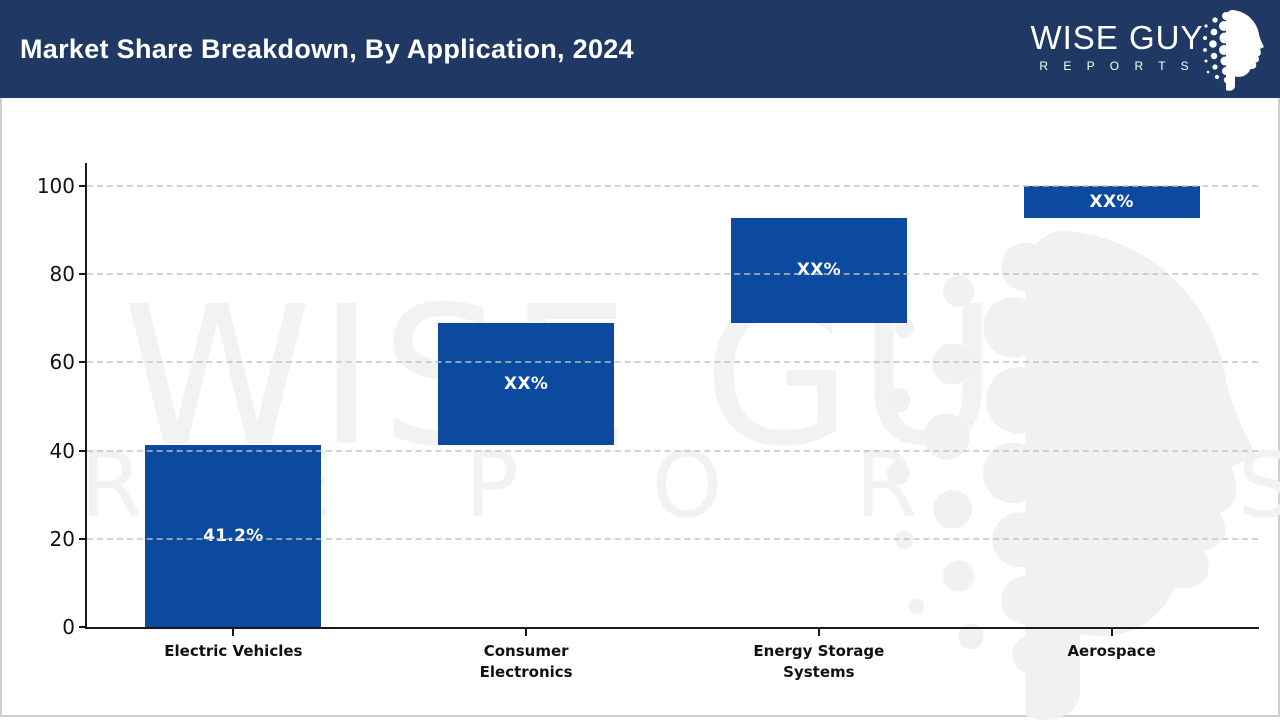 This screenshot has width=1280, height=720. What do you see at coordinates (1233, 50) in the screenshot?
I see `head-profile-icon` at bounding box center [1233, 50].